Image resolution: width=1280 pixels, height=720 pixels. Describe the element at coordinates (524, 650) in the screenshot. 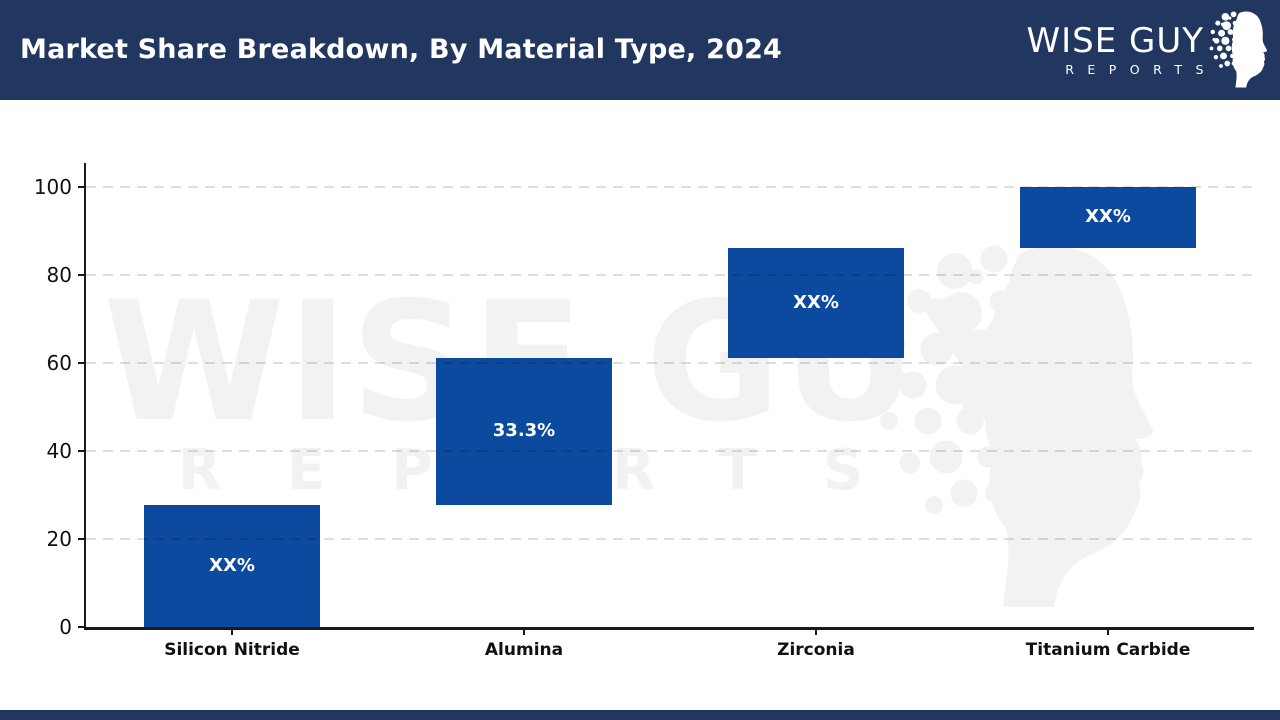

I see `x-axis-label-alumina: Alumina` at that location.